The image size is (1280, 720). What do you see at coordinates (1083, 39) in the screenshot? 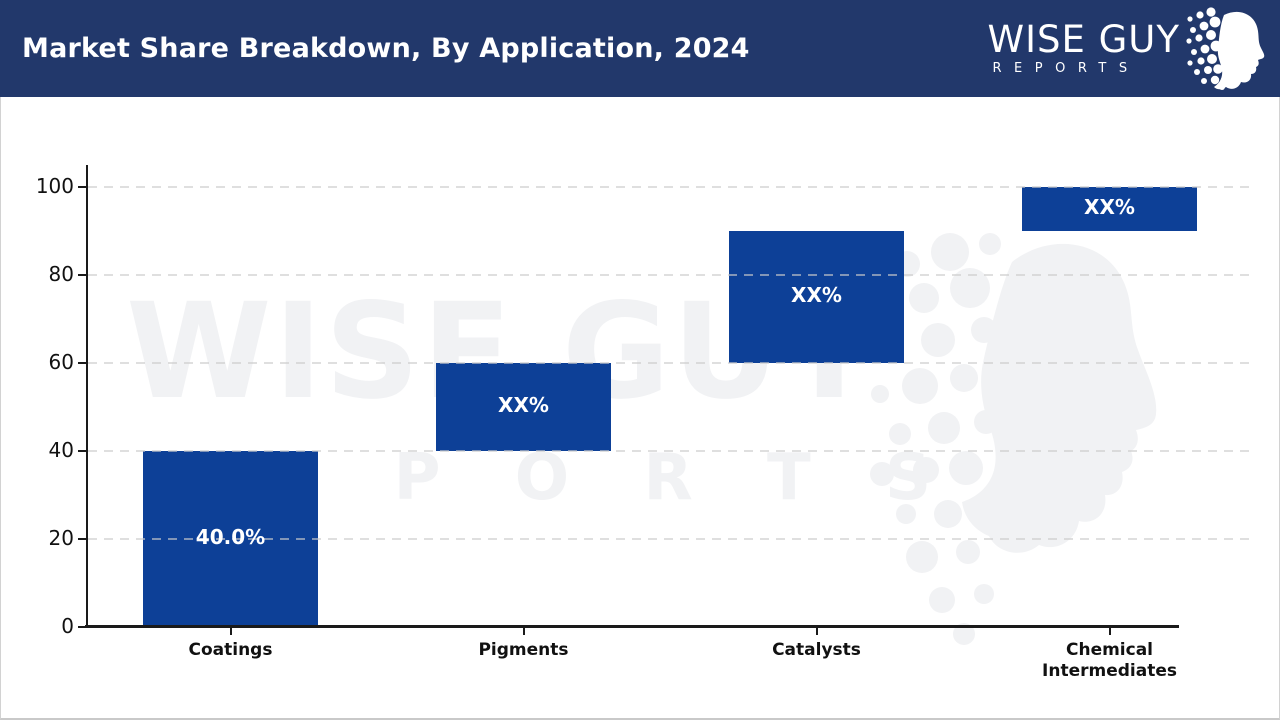
I see `logo-brand-name: WISE GUY` at bounding box center [1083, 39].